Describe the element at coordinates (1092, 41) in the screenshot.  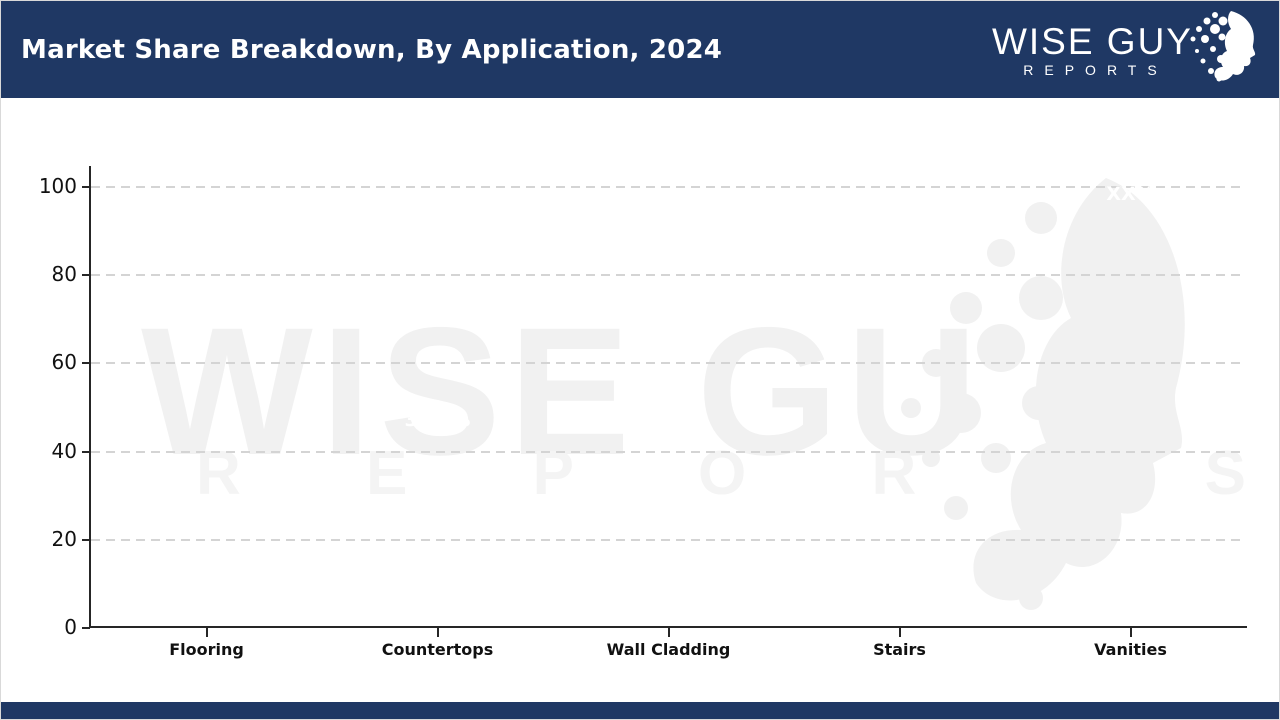
I see `logo-wordmark: WISE GUY` at that location.